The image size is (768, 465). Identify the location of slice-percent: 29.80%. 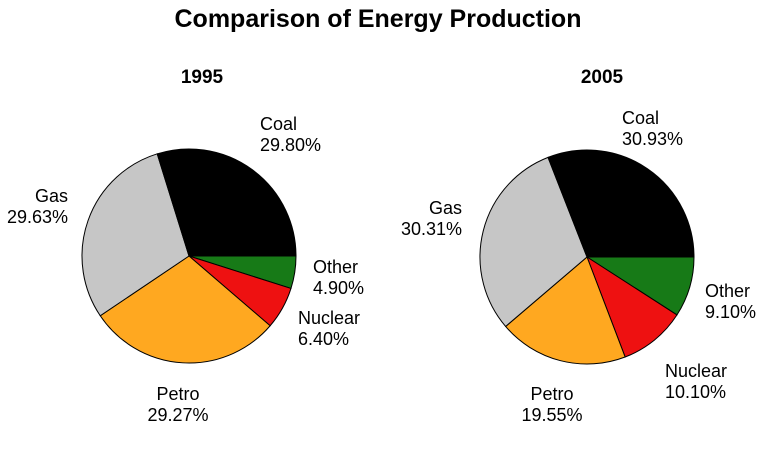
(291, 145).